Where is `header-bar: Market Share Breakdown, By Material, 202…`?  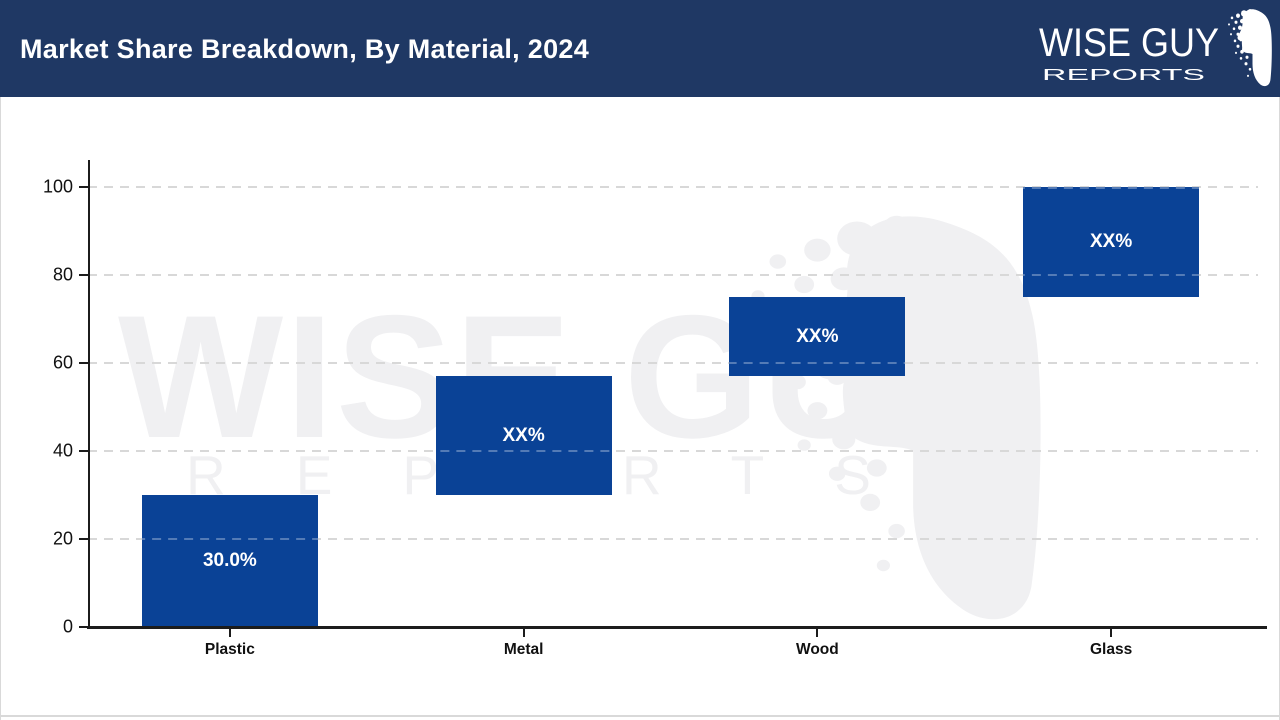 header-bar: Market Share Breakdown, By Material, 202… is located at coordinates (640, 48).